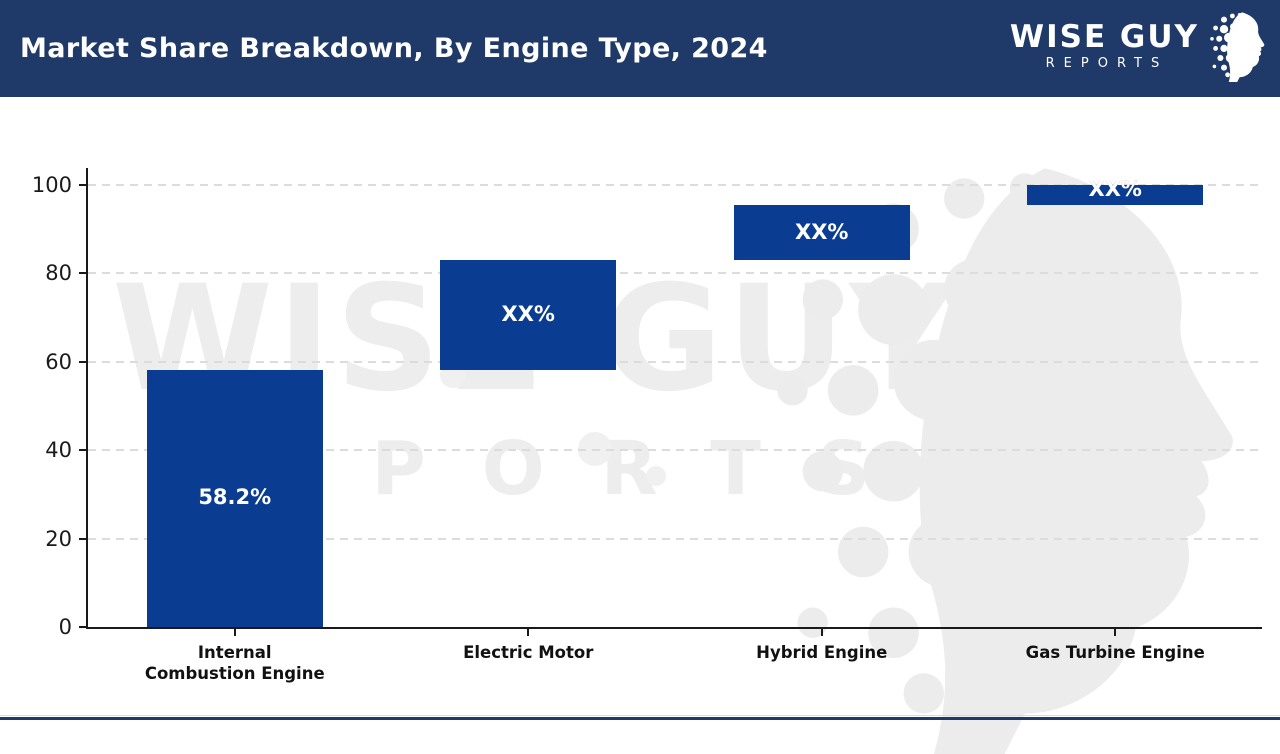 Image resolution: width=1280 pixels, height=754 pixels. I want to click on logo-subtitle: REPORTS, so click(1107, 63).